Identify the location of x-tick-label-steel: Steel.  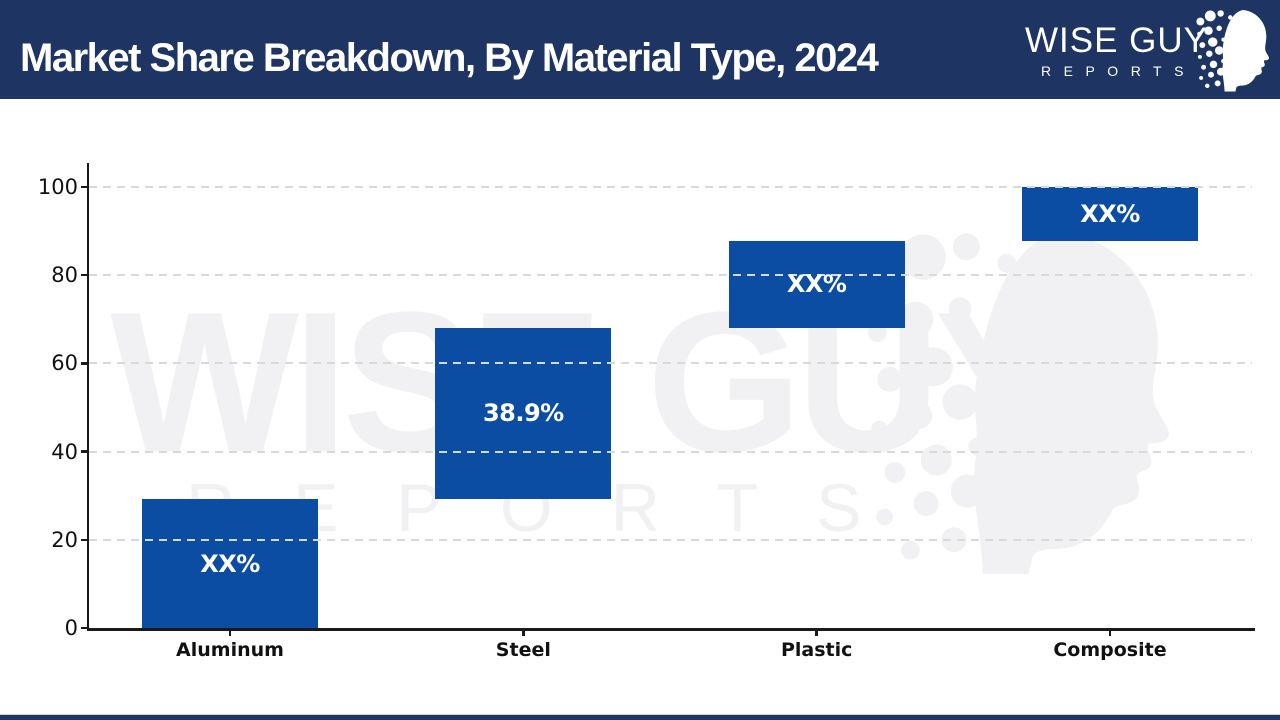
(523, 650).